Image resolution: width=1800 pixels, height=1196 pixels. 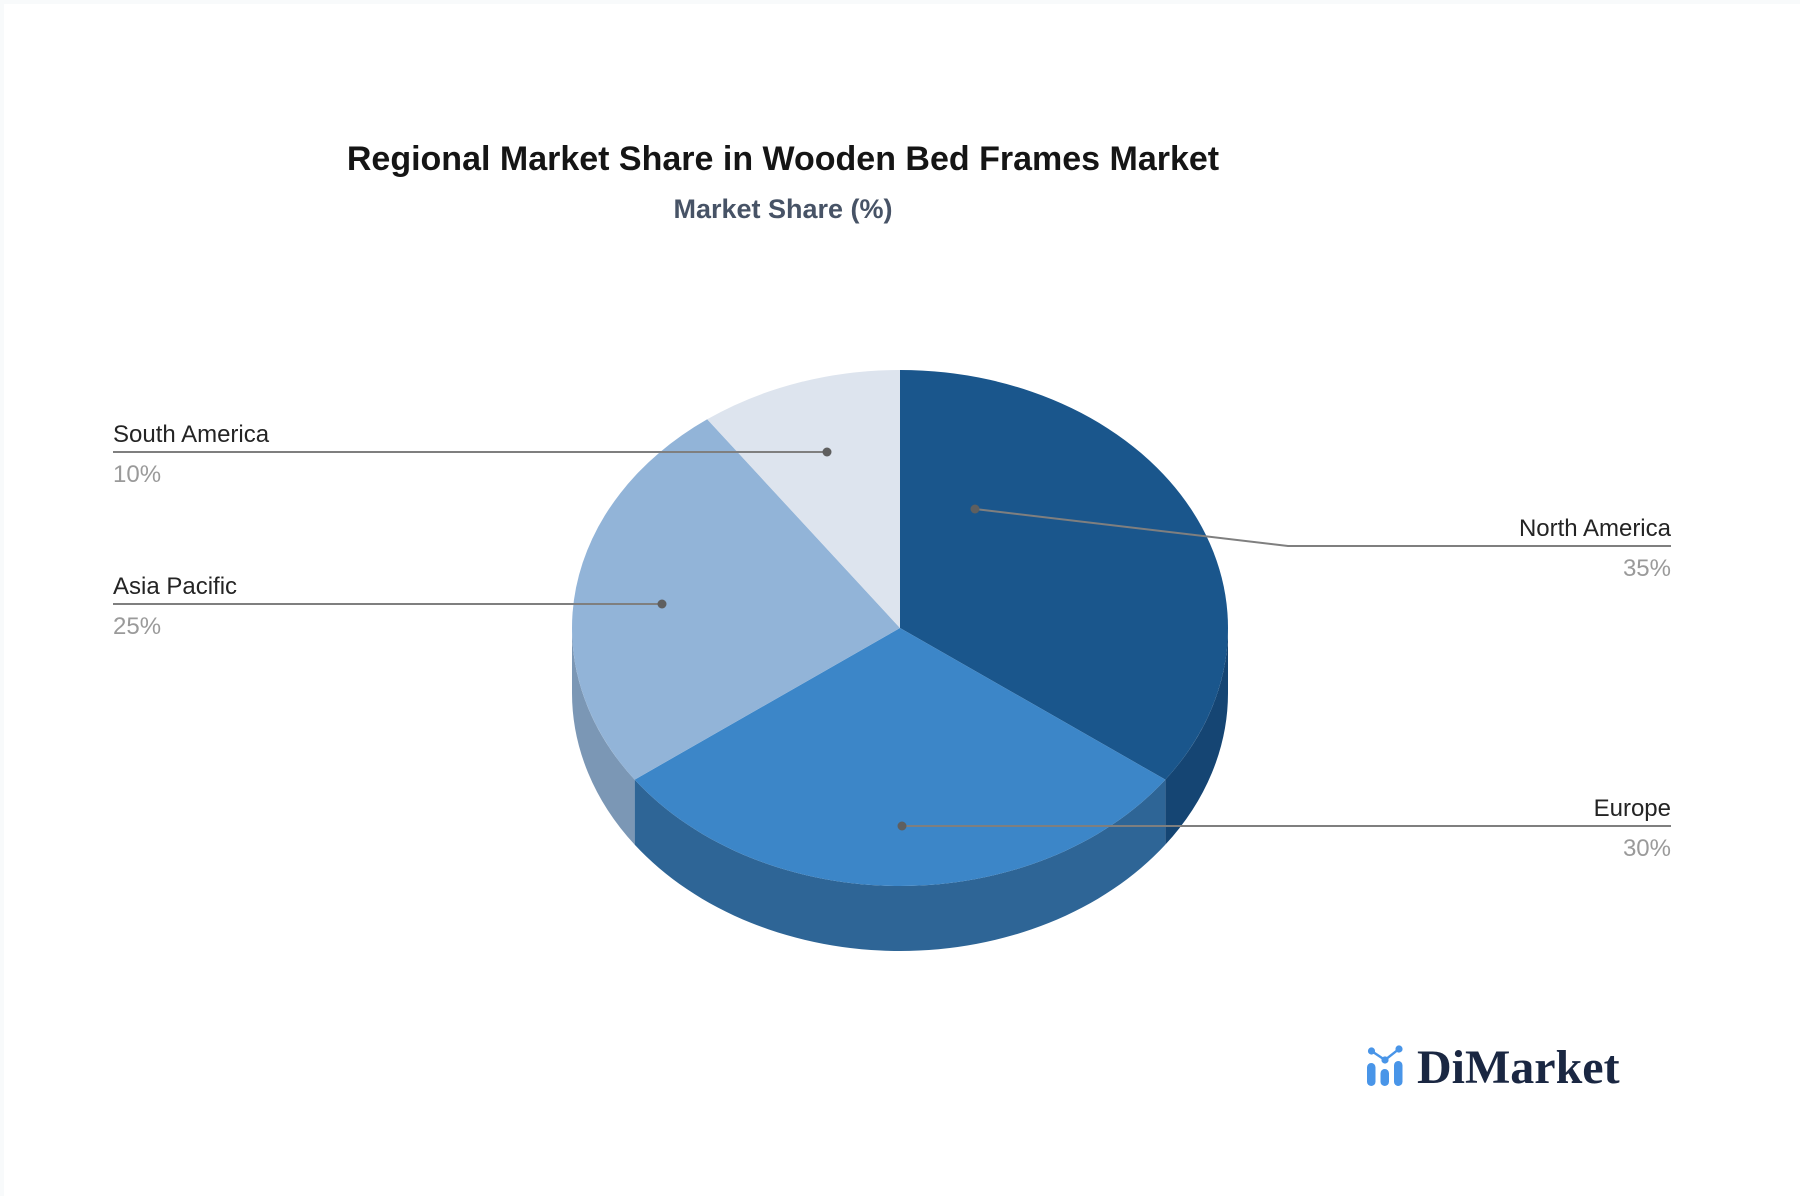 I want to click on dimarket-logo: DiMarket, so click(x=1493, y=1067).